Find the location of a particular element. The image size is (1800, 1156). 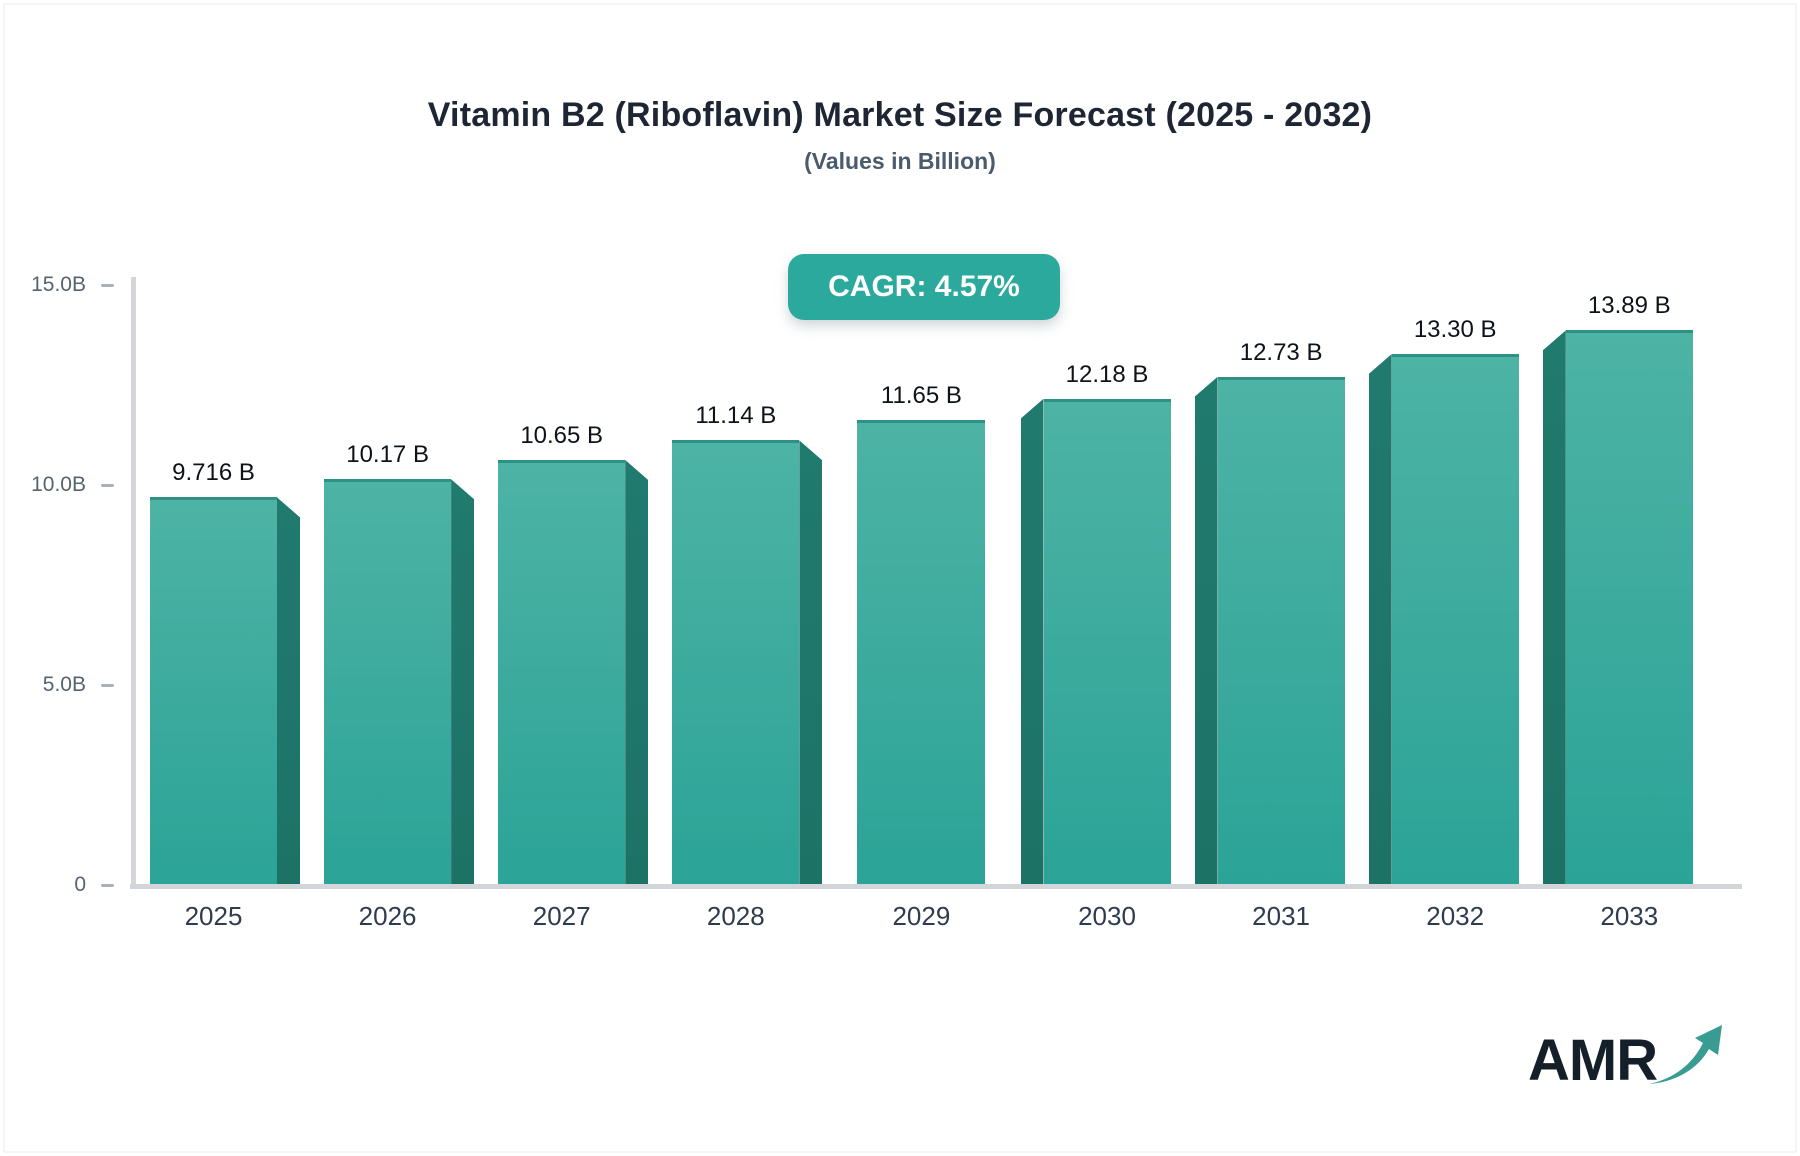

bar-value-label: 13.30 B is located at coordinates (1455, 329).